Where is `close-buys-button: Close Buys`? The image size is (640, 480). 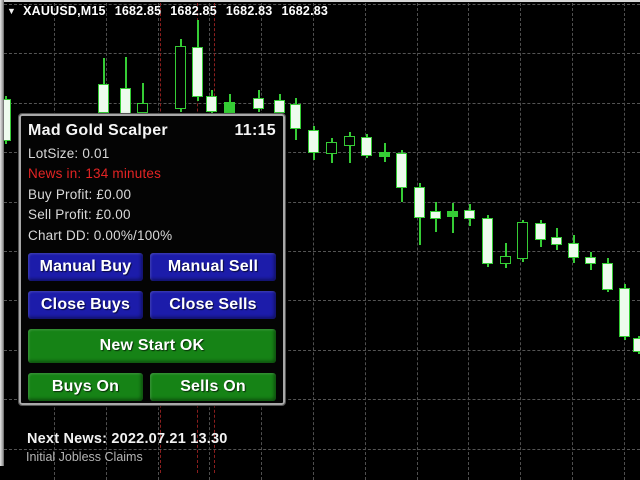 close-buys-button: Close Buys is located at coordinates (85, 305).